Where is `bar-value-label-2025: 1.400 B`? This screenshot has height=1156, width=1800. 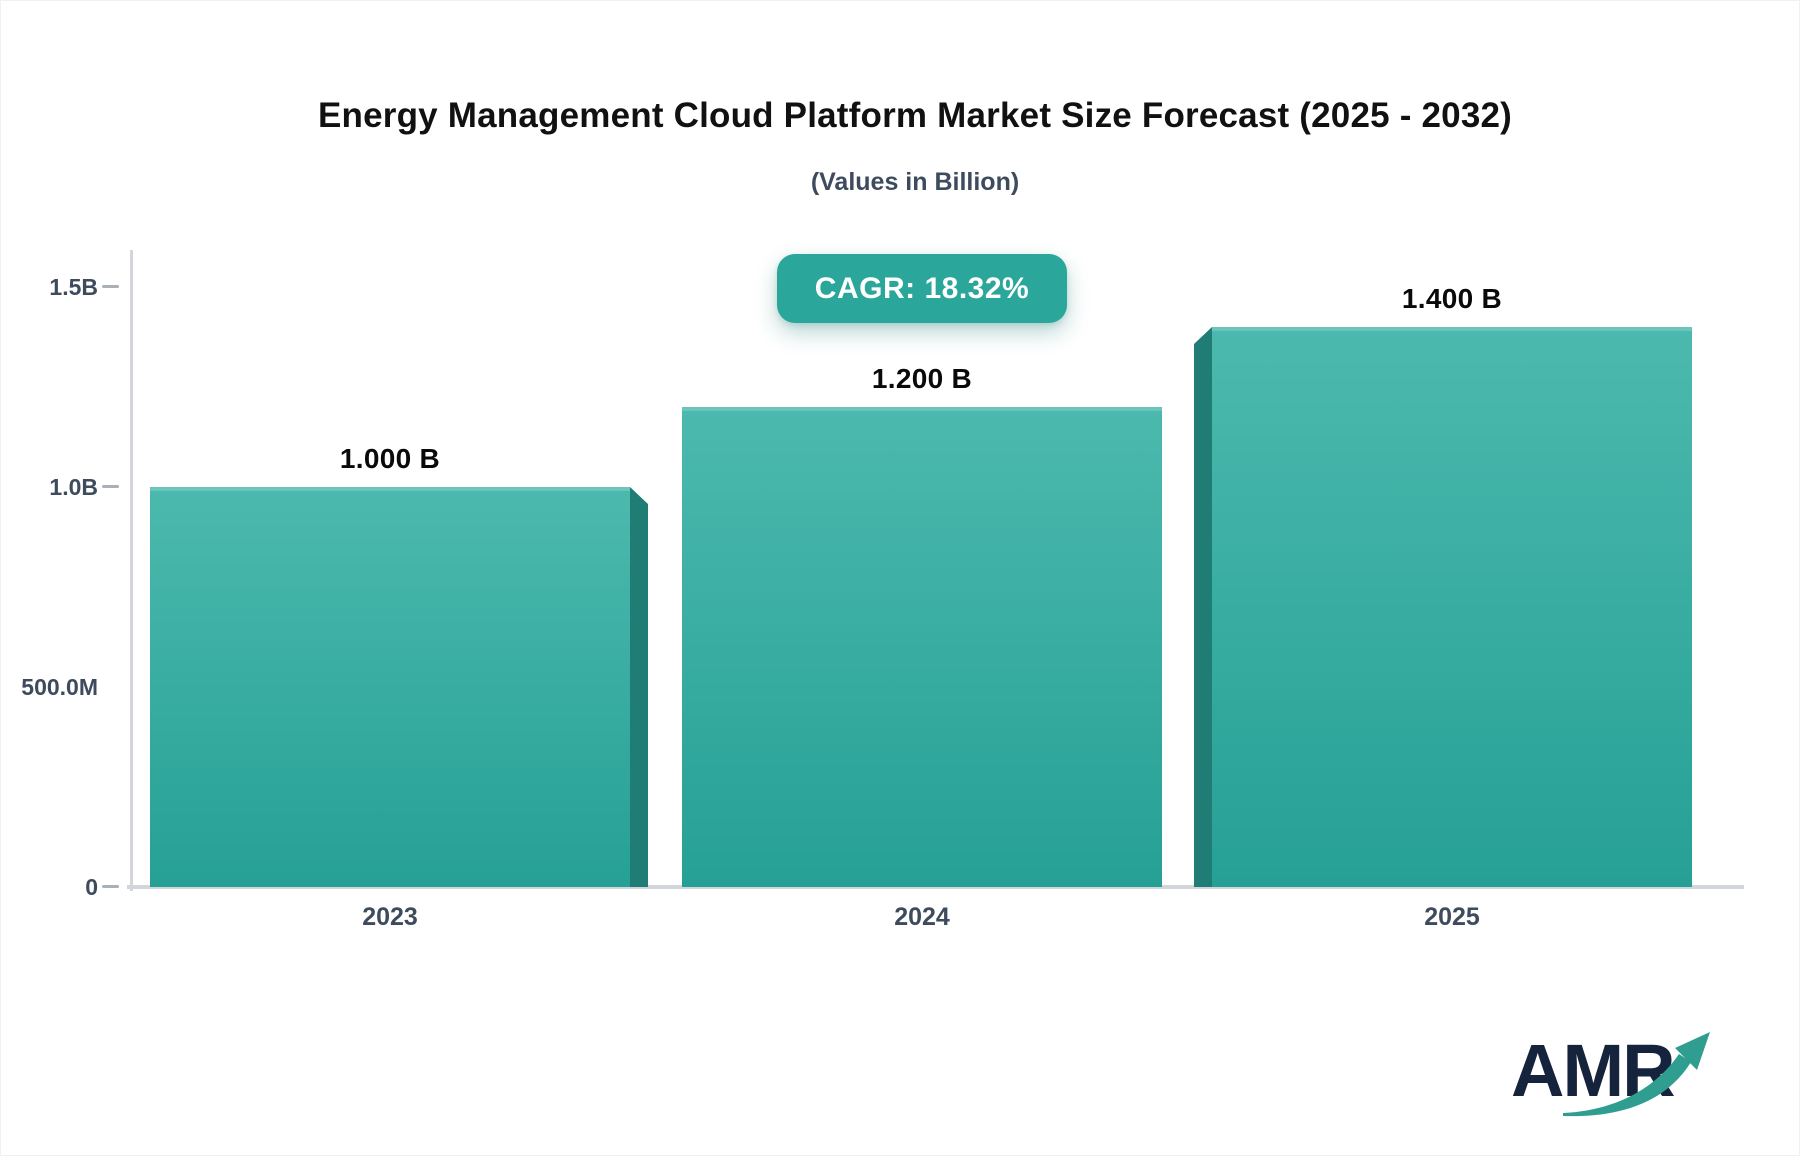 bar-value-label-2025: 1.400 B is located at coordinates (1452, 298).